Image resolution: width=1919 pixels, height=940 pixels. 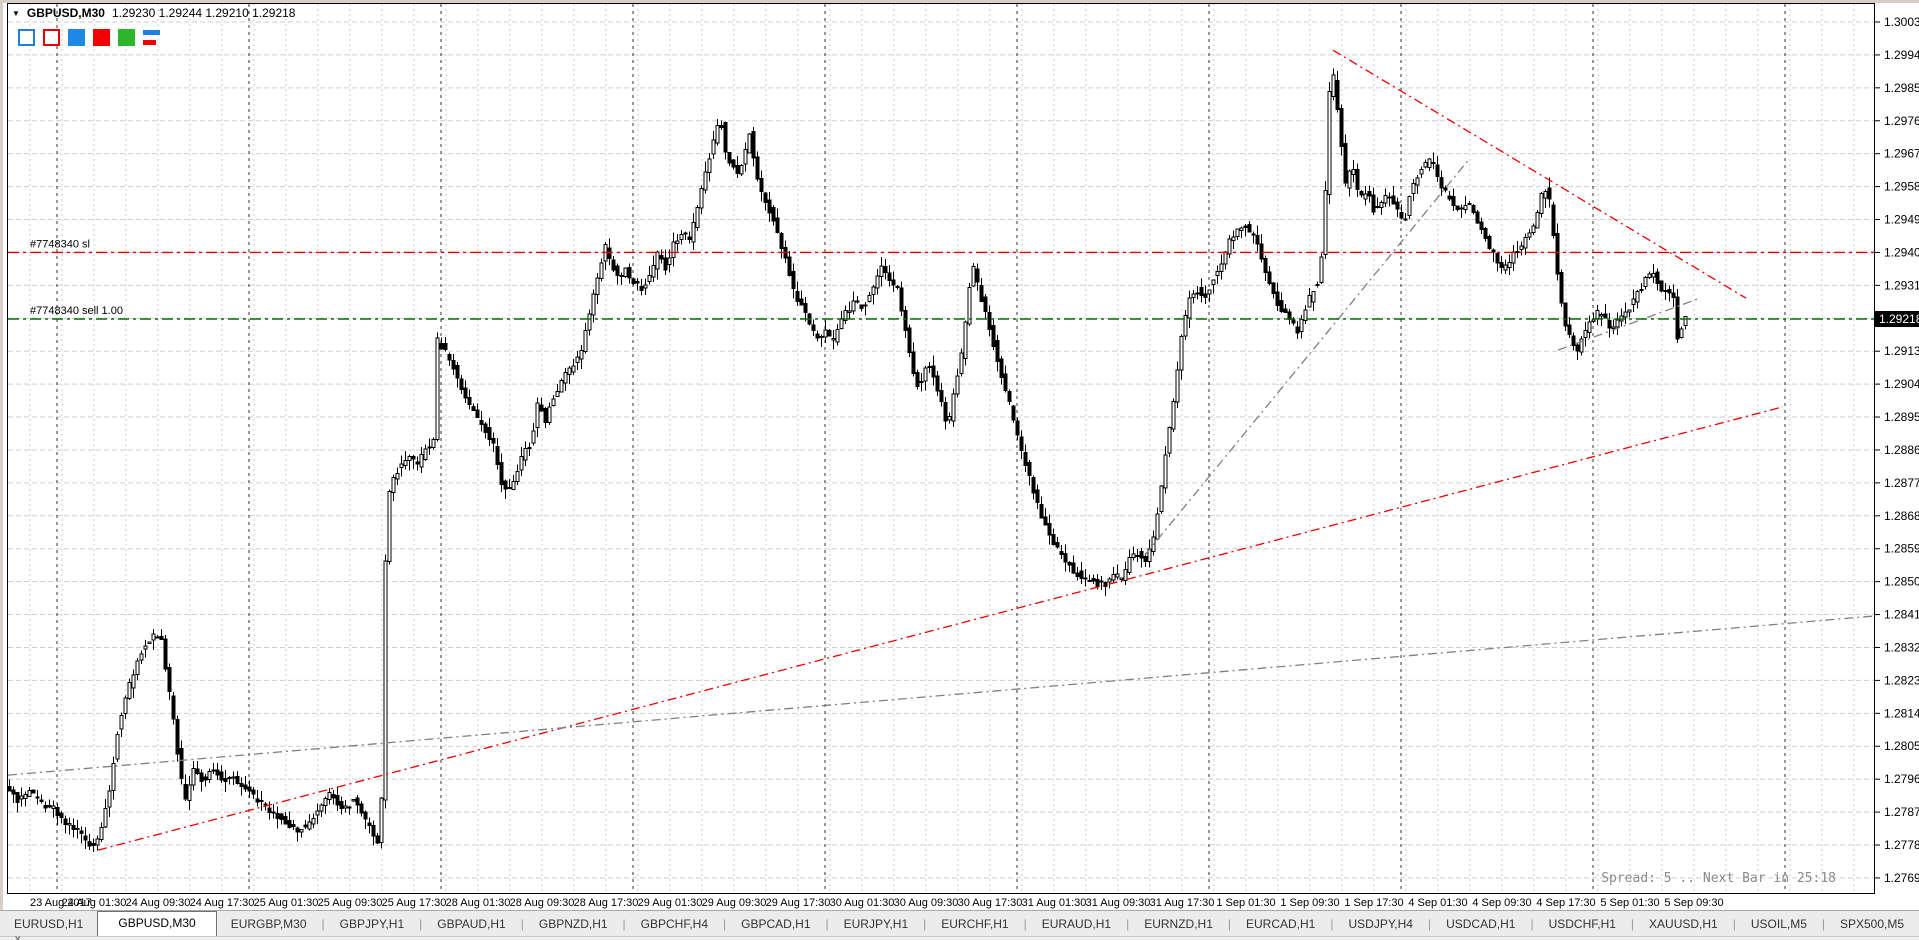 What do you see at coordinates (1182, 903) in the screenshot?
I see `time-axis-label: 31 Aug 17:30` at bounding box center [1182, 903].